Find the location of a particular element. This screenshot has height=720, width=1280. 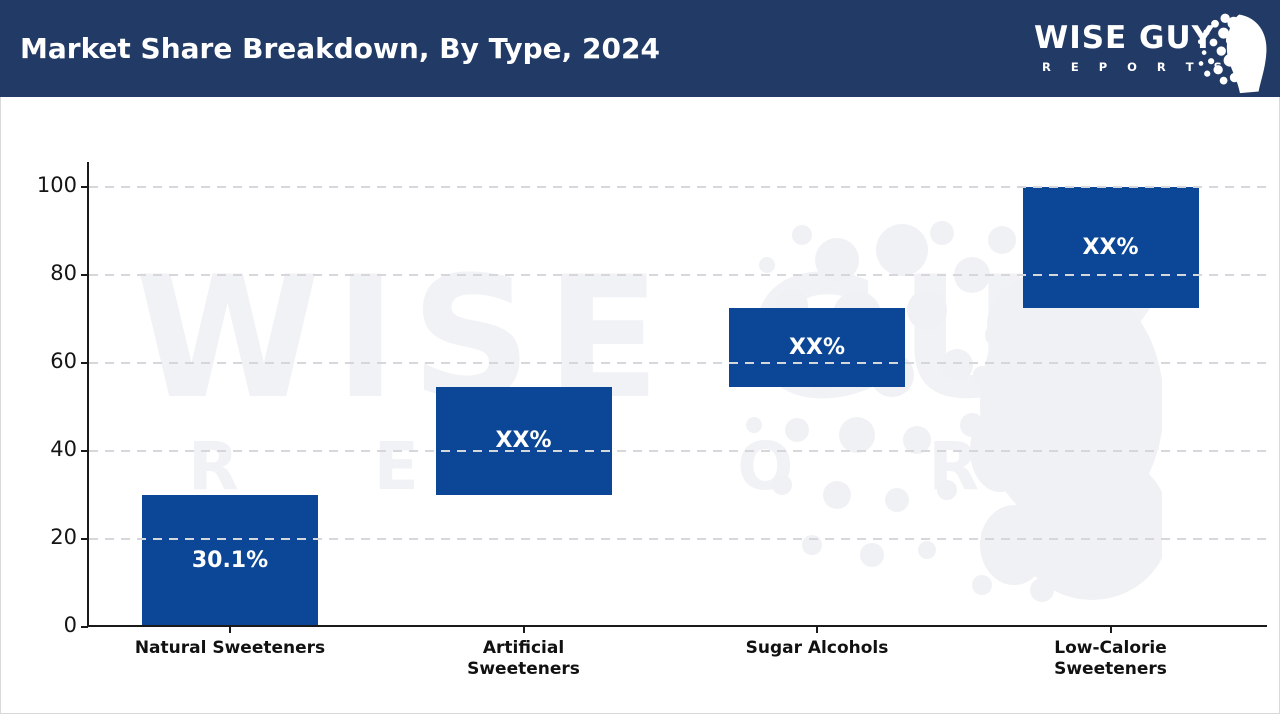

category-label-3: Sugar Alcohols is located at coordinates (817, 648).